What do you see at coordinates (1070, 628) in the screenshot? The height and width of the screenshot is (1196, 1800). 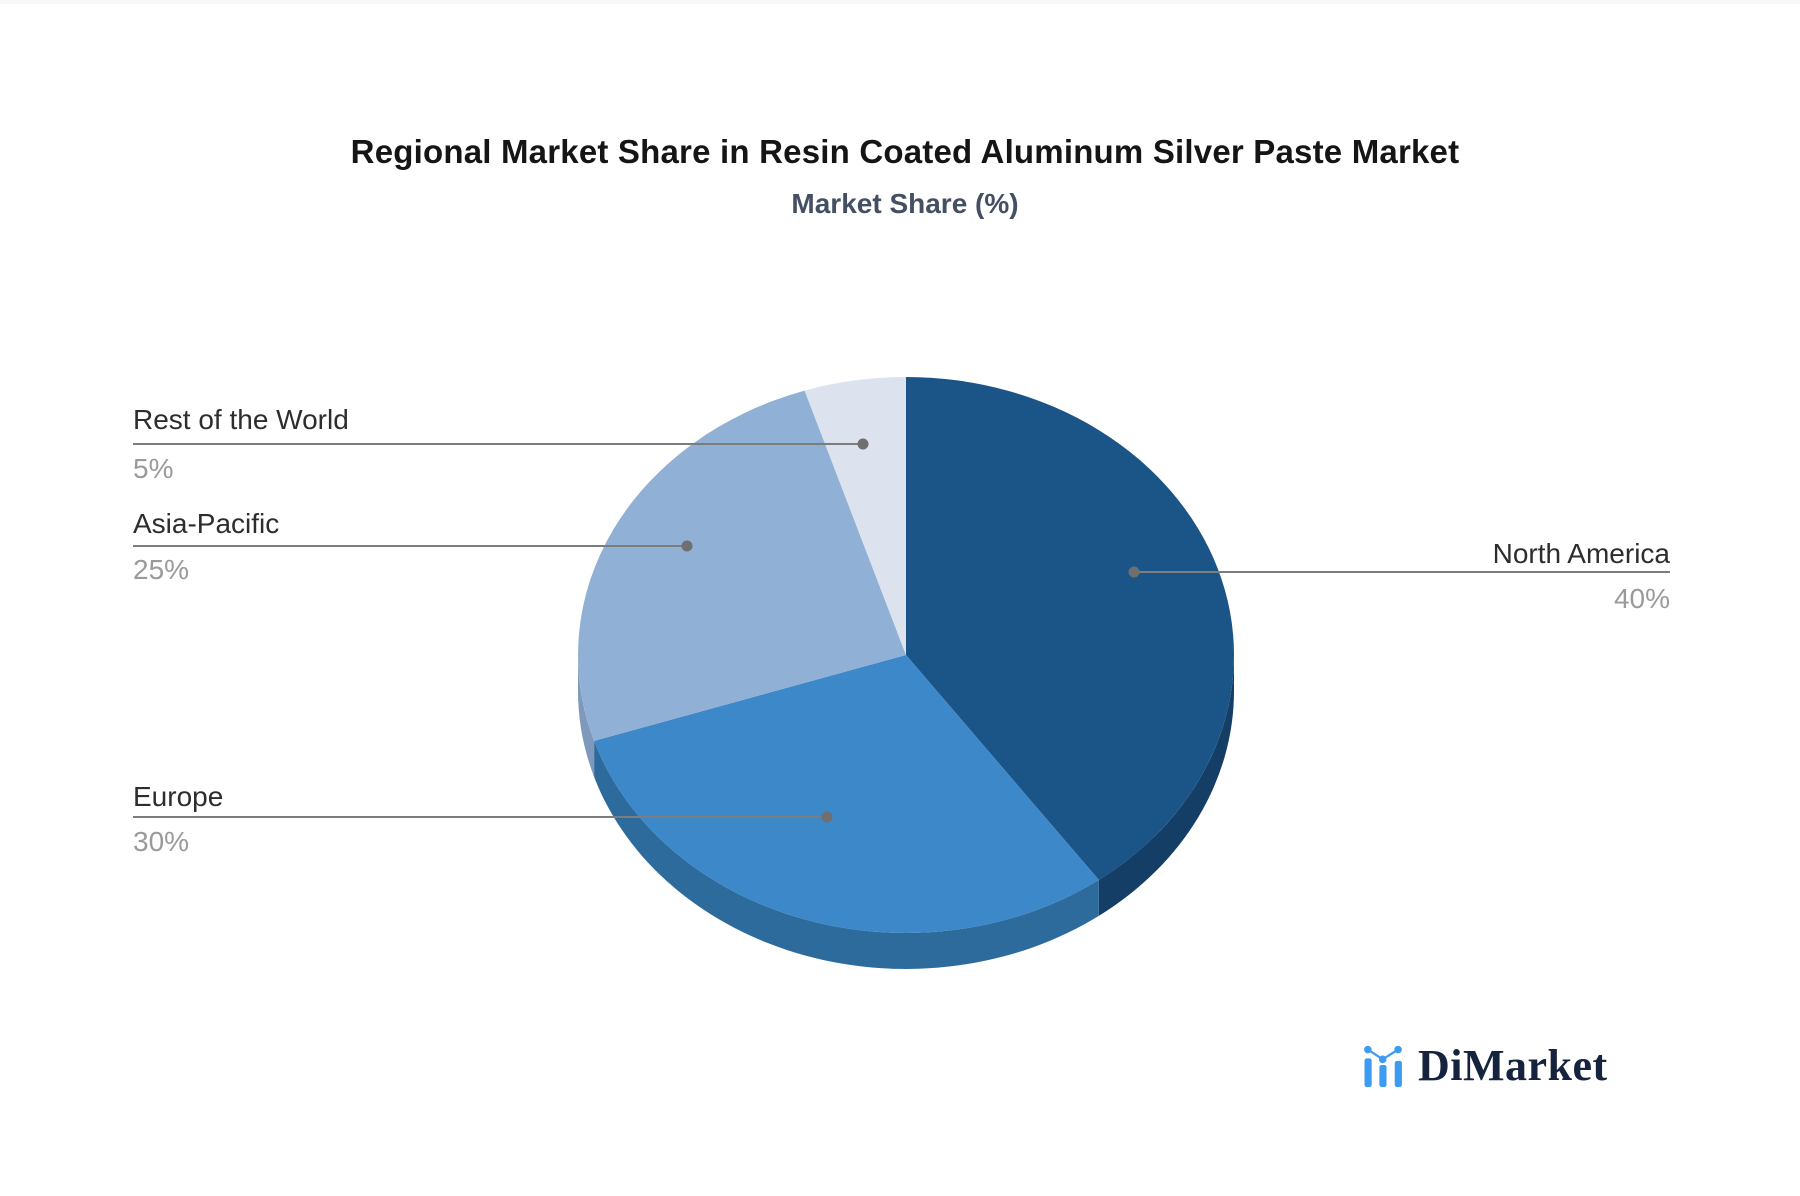 I see `pie-slice-north-america` at bounding box center [1070, 628].